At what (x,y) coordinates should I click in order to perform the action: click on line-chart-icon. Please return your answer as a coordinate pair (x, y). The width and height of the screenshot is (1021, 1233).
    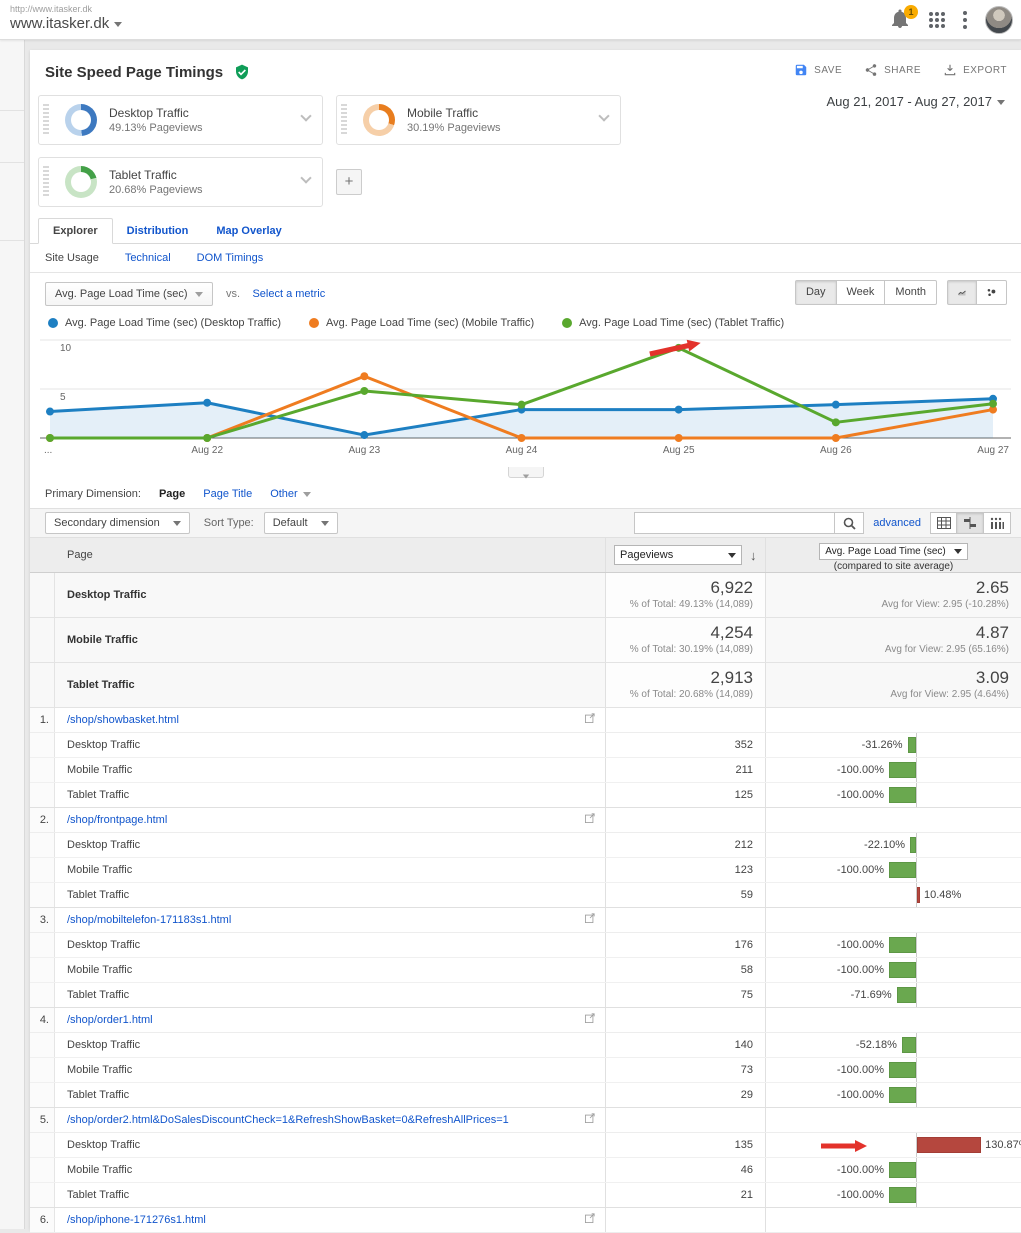
    Looking at the image, I should click on (962, 293).